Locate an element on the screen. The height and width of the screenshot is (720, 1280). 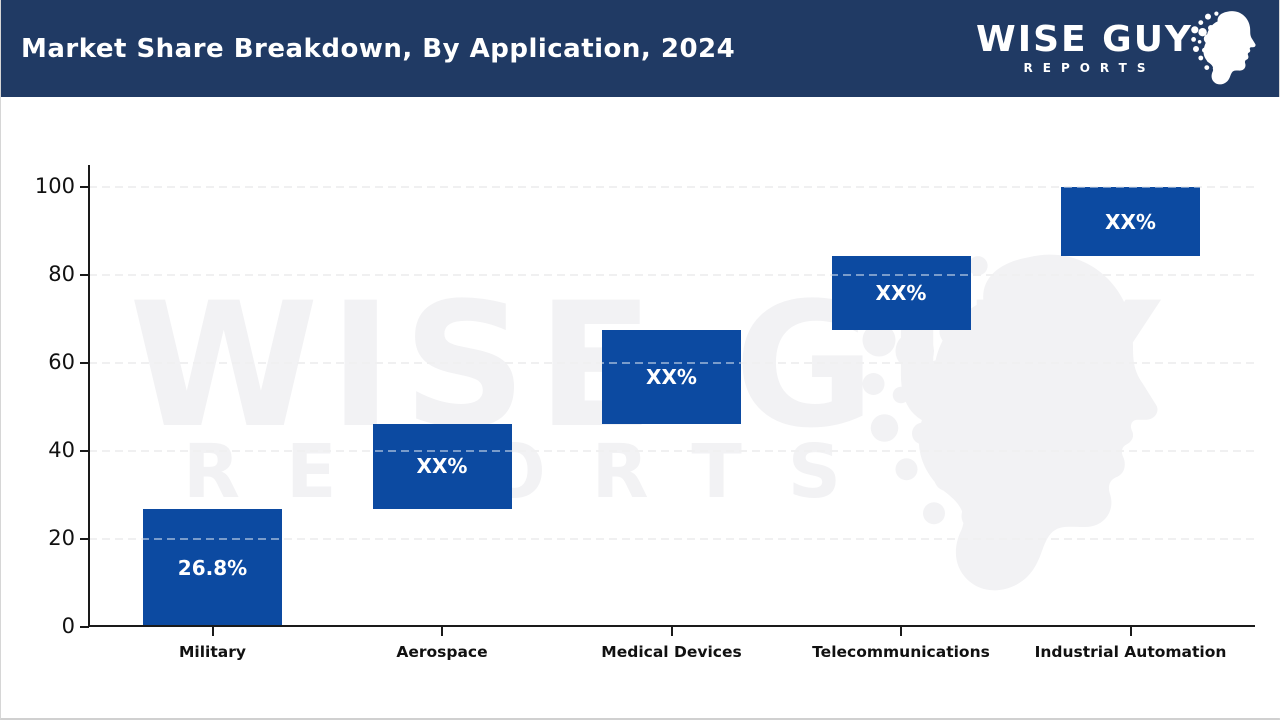
brand-name: WISE GUY is located at coordinates (1084, 39).